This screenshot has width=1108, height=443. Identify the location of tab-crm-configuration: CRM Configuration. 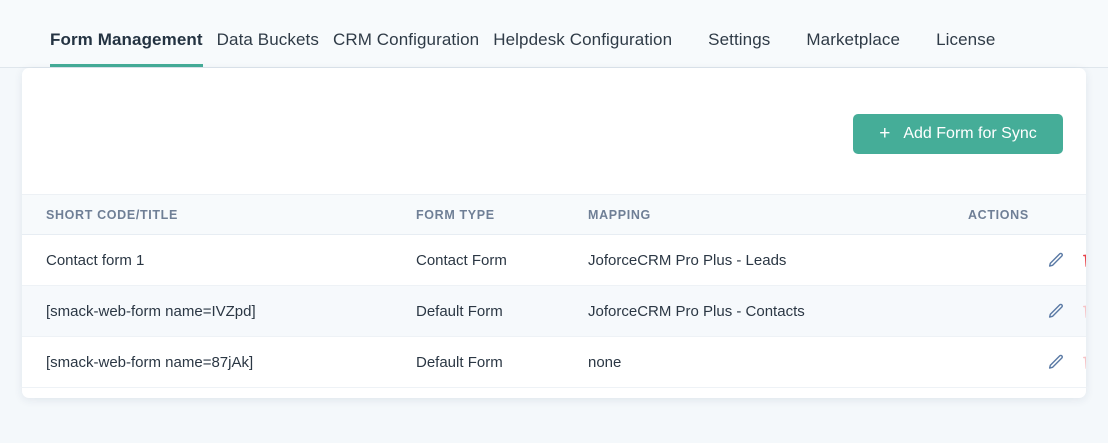
(406, 48).